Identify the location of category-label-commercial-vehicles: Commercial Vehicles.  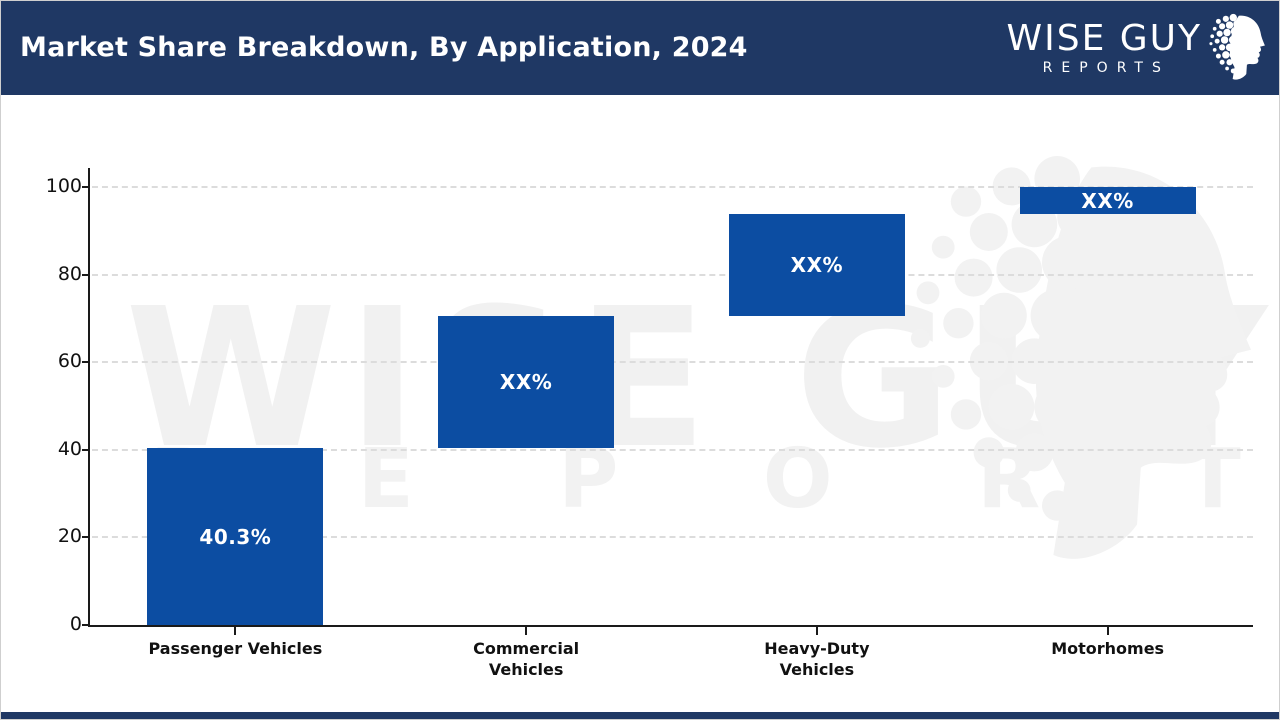
(526, 659).